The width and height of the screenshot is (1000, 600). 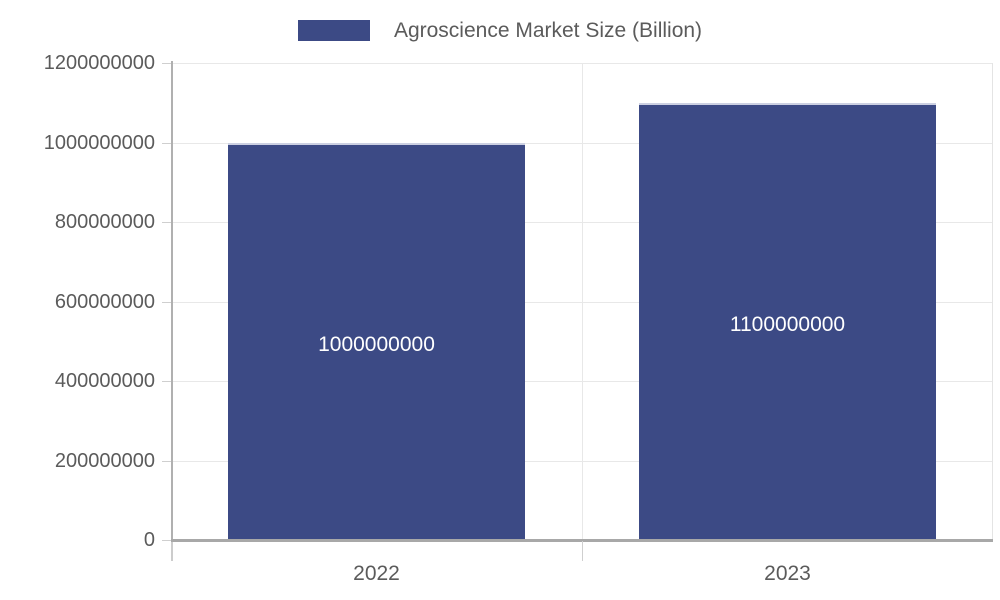 I want to click on y-axis-tick-label: 0, so click(x=149, y=540).